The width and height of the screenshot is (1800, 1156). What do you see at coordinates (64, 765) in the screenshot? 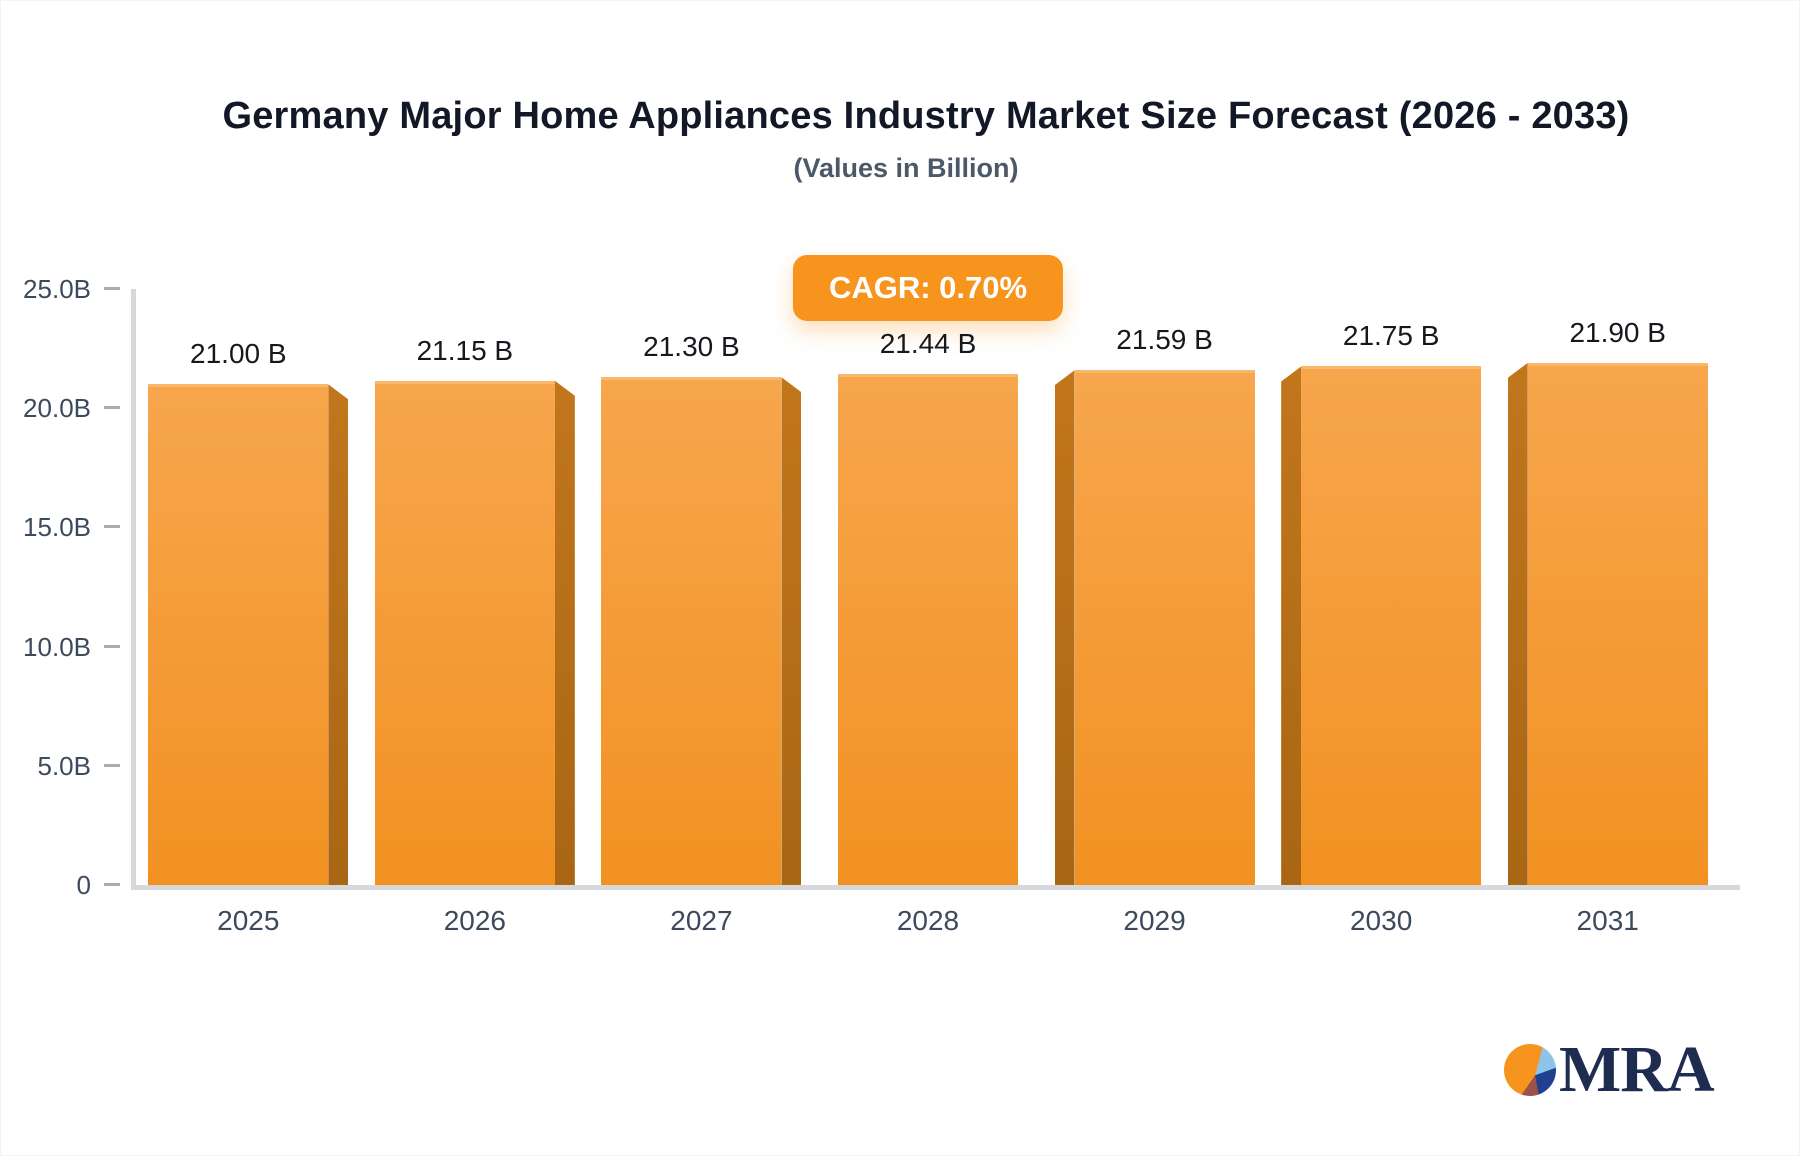
I see `y-tick-label: 5.0B` at bounding box center [64, 765].